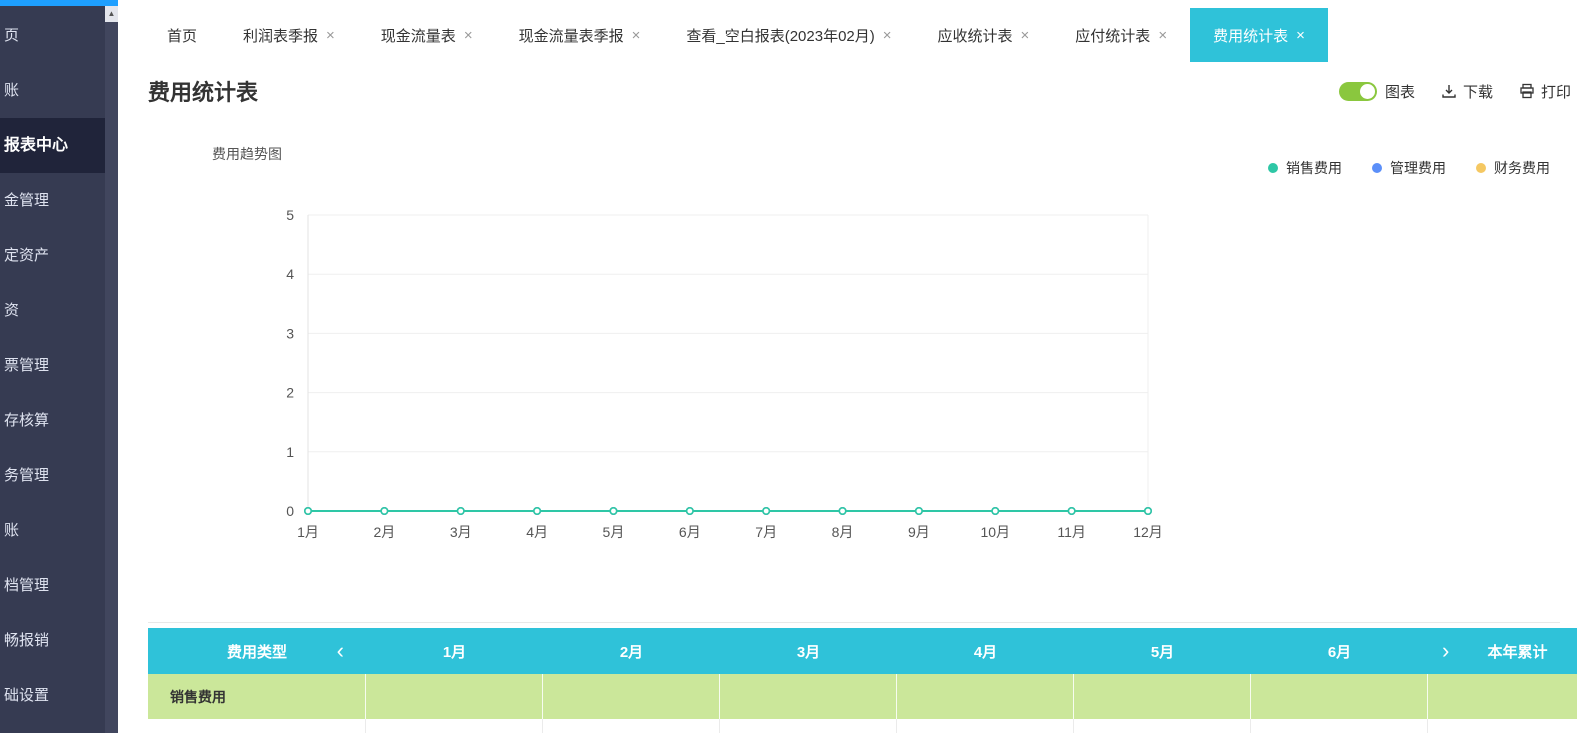  Describe the element at coordinates (27, 365) in the screenshot. I see `sidebar-item: 票管理` at that location.